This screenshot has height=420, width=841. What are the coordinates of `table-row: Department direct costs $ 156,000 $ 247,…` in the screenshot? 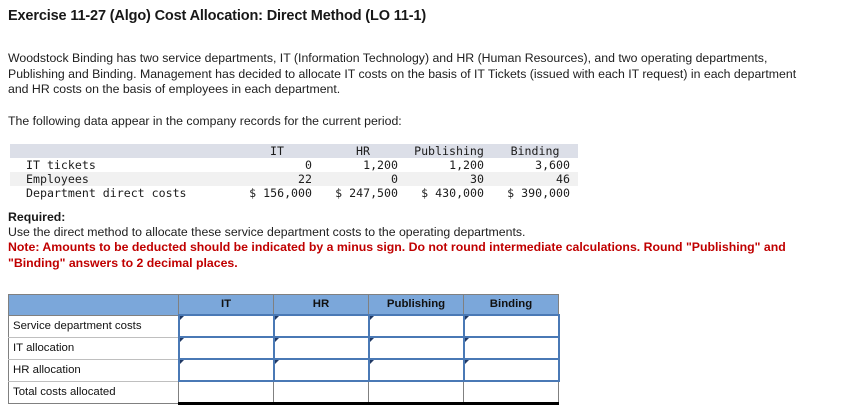 It's located at (294, 193).